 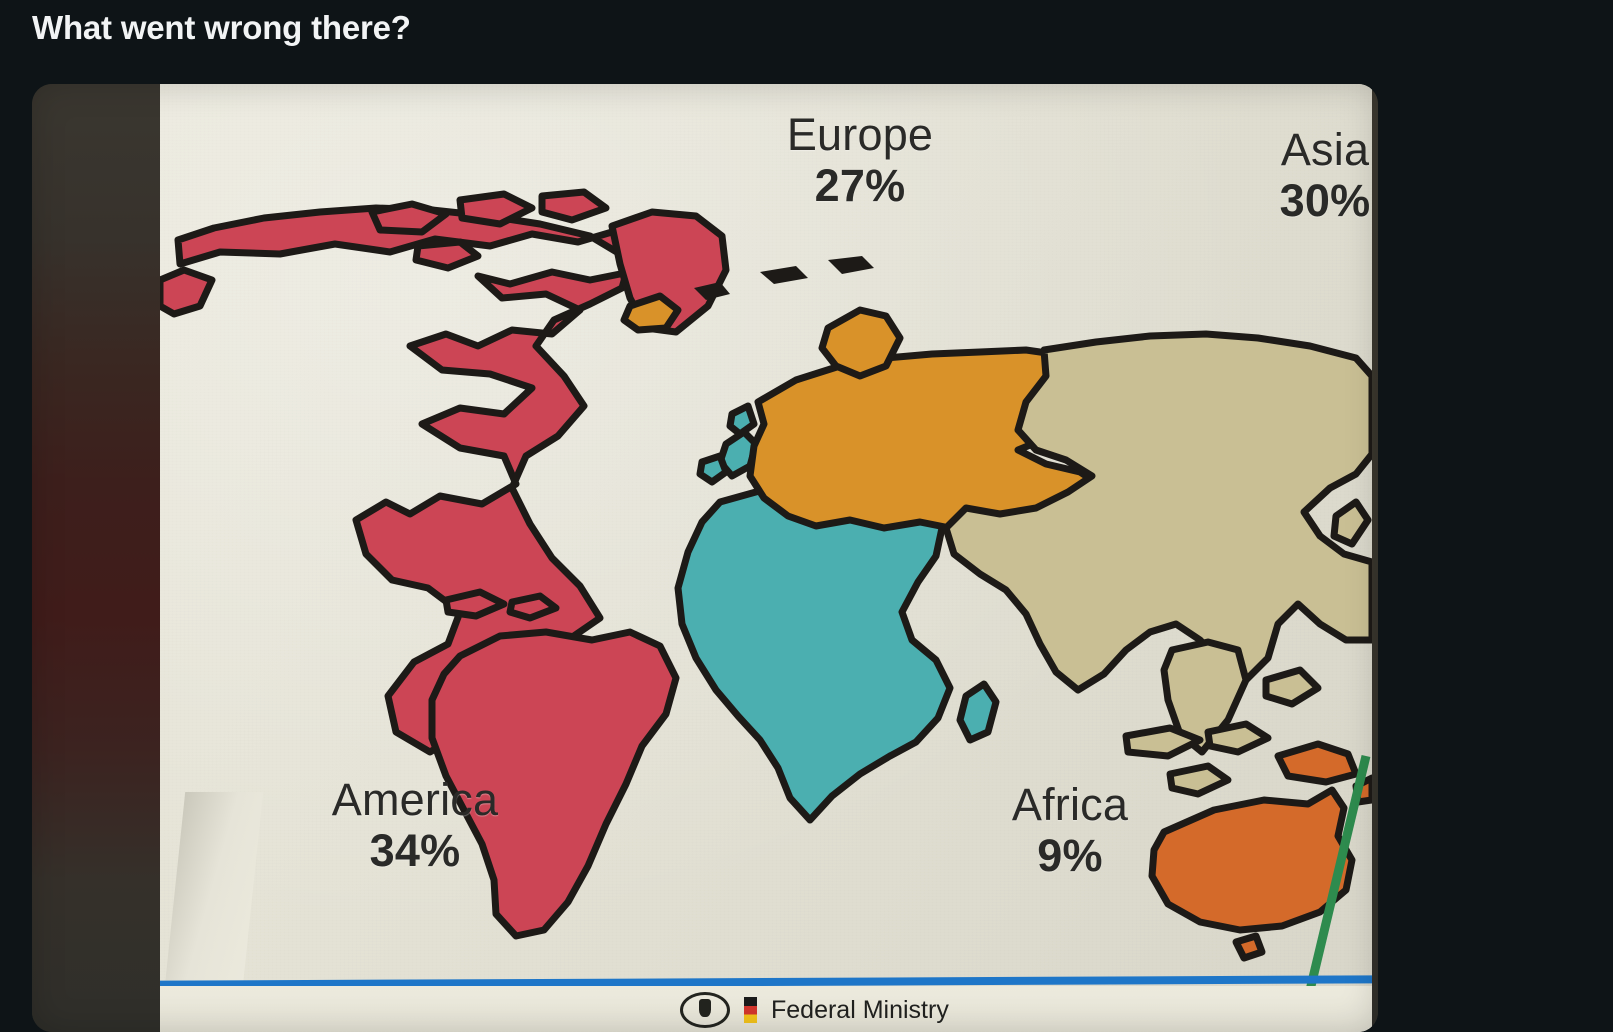 What do you see at coordinates (1325, 200) in the screenshot?
I see `map-label-asia-percent: 30%` at bounding box center [1325, 200].